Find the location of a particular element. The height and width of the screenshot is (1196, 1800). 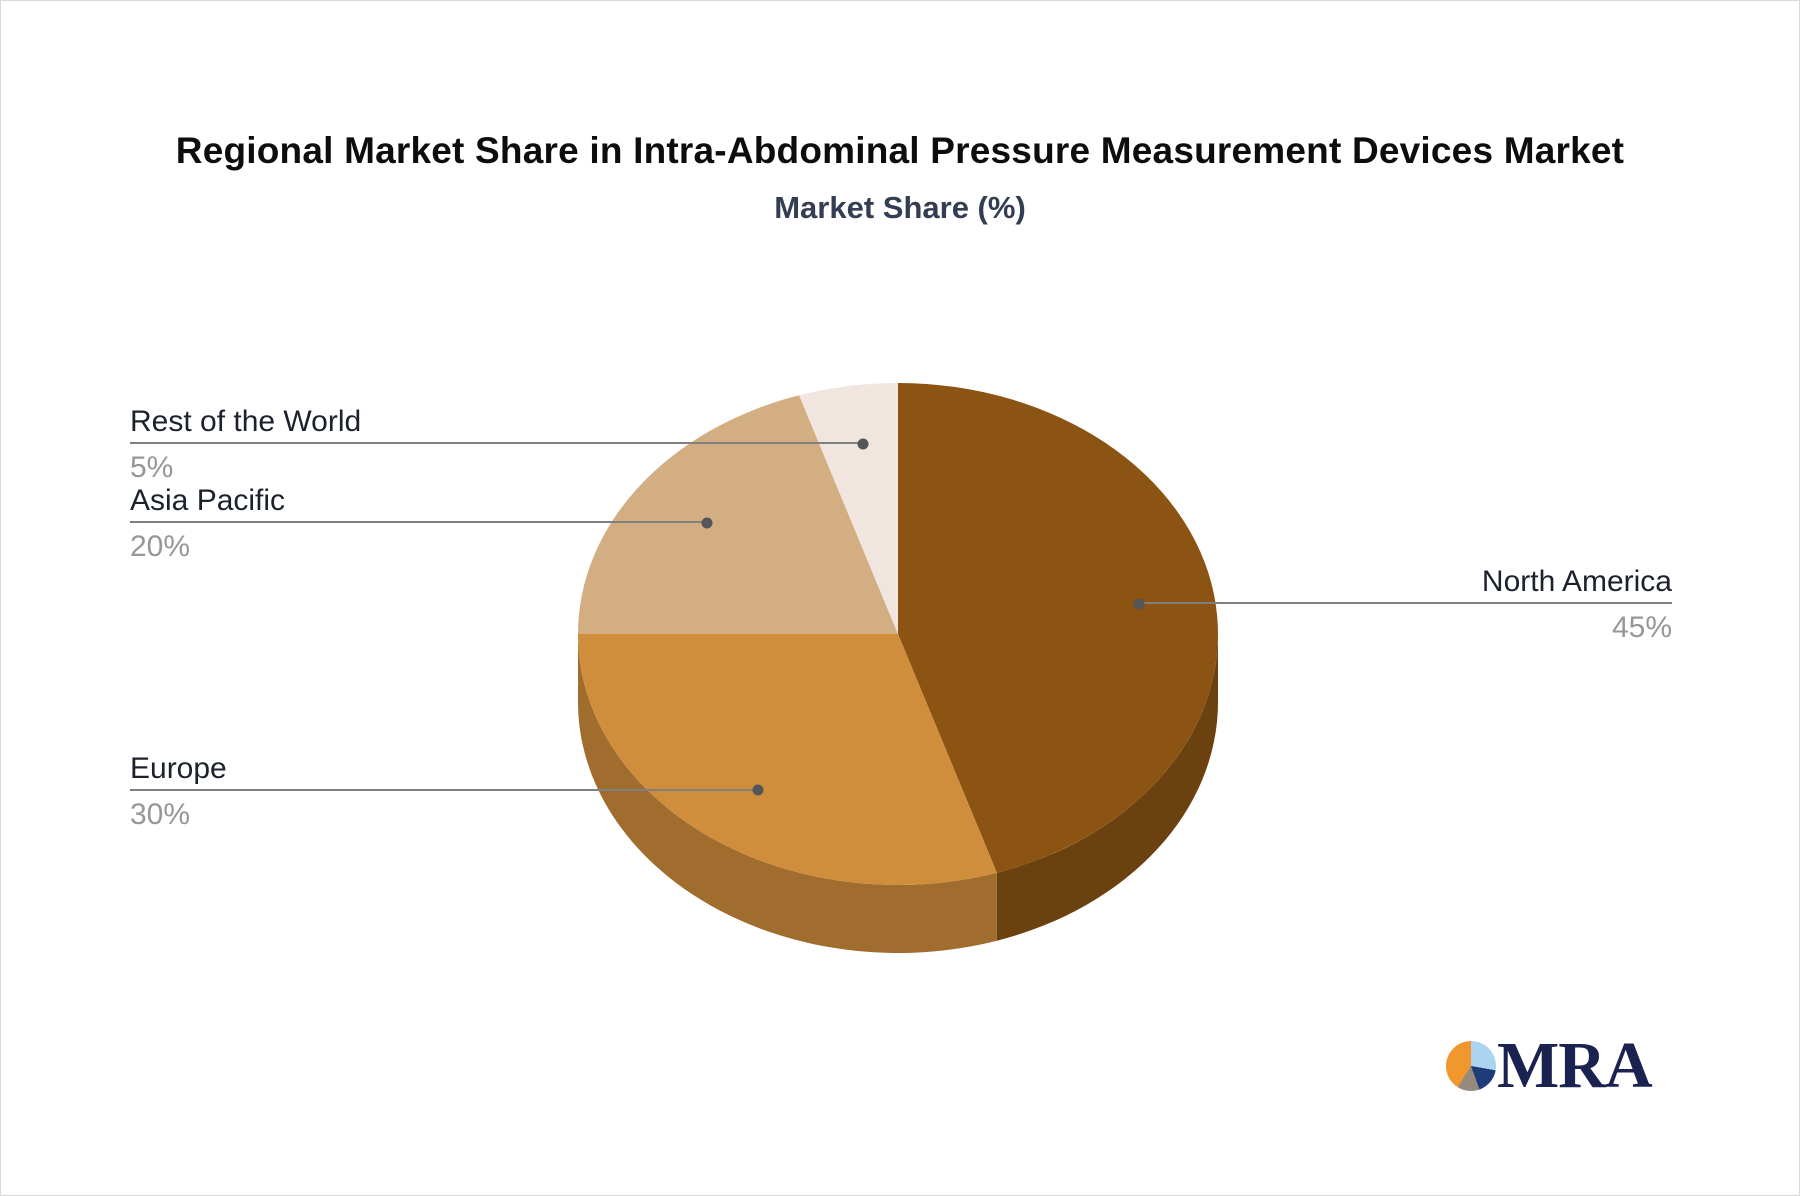

callout-label-north-america: North America is located at coordinates (1576, 581).